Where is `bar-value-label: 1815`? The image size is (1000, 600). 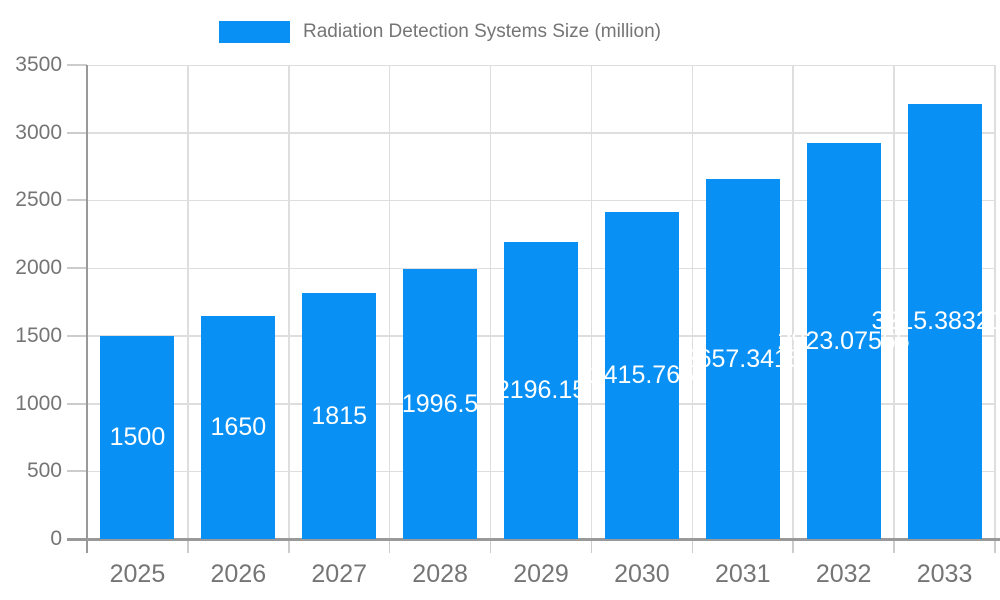 bar-value-label: 1815 is located at coordinates (339, 416).